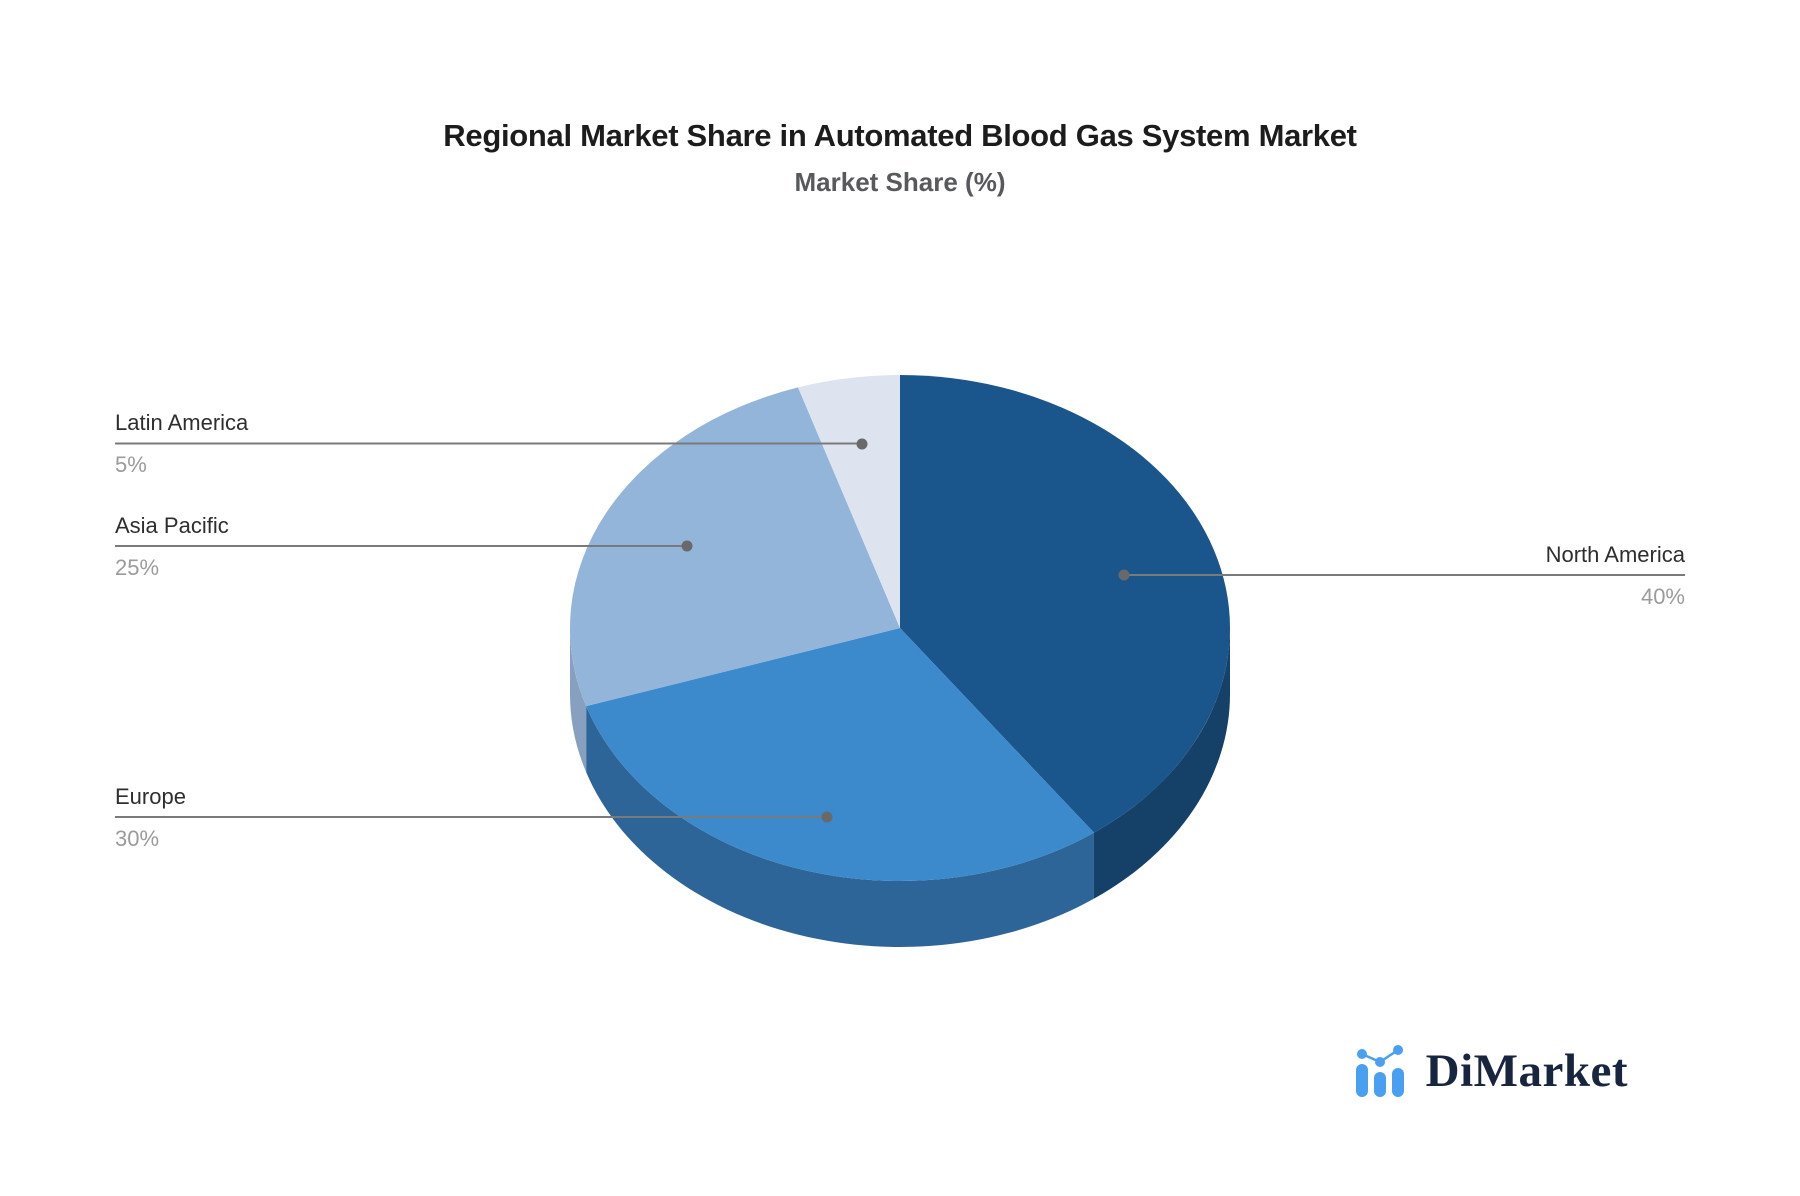 The width and height of the screenshot is (1800, 1196). Describe the element at coordinates (131, 464) in the screenshot. I see `value-latin-america: 5%` at that location.